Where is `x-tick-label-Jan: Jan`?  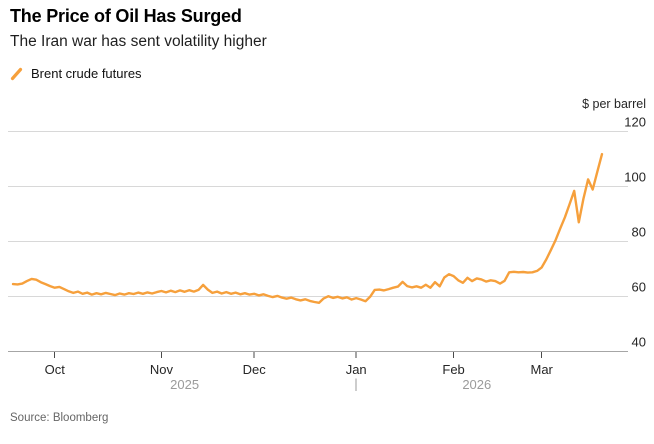 x-tick-label-Jan: Jan is located at coordinates (356, 369).